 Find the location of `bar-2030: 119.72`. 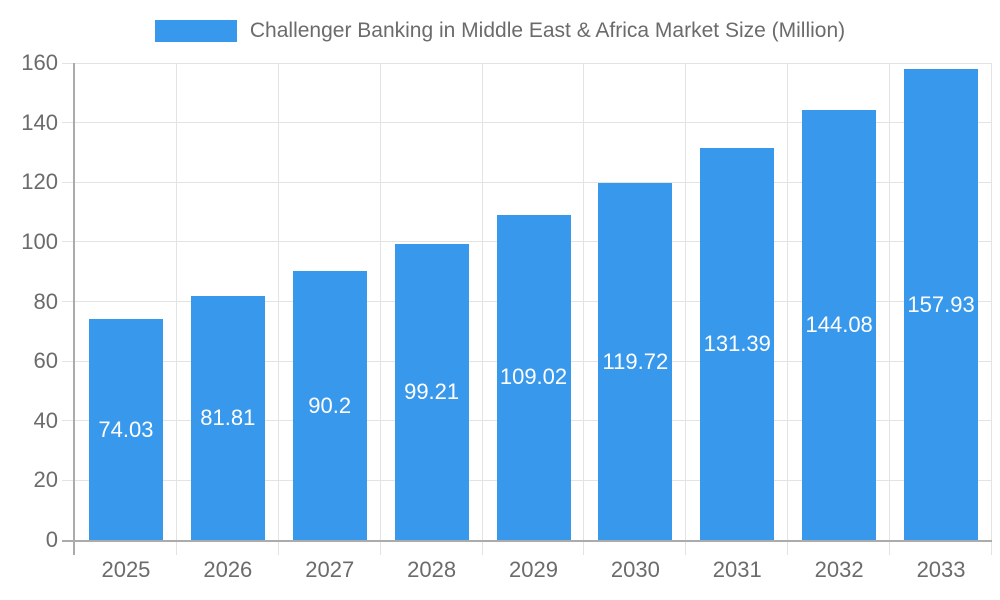

bar-2030: 119.72 is located at coordinates (635, 361).